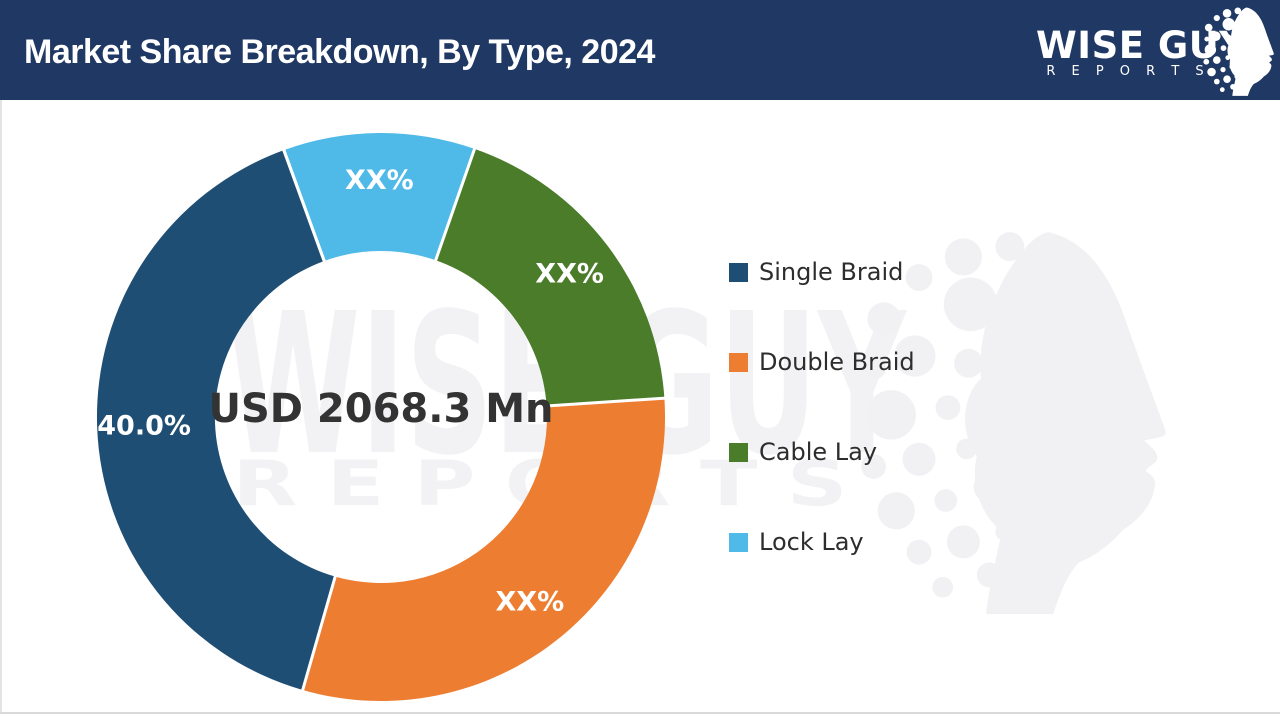 This screenshot has width=1280, height=720. I want to click on legend-item-double-braid: Double Braid, so click(822, 362).